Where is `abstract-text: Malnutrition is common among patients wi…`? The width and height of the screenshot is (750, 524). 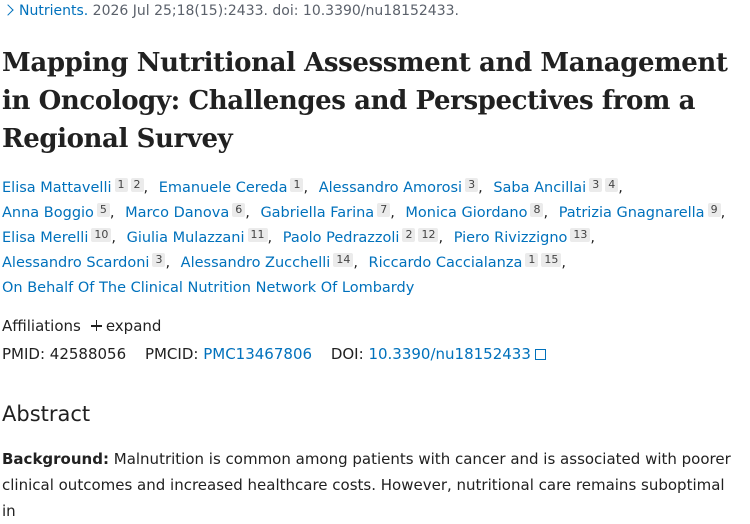
abstract-text: Malnutrition is common among patients wi… is located at coordinates (366, 485).